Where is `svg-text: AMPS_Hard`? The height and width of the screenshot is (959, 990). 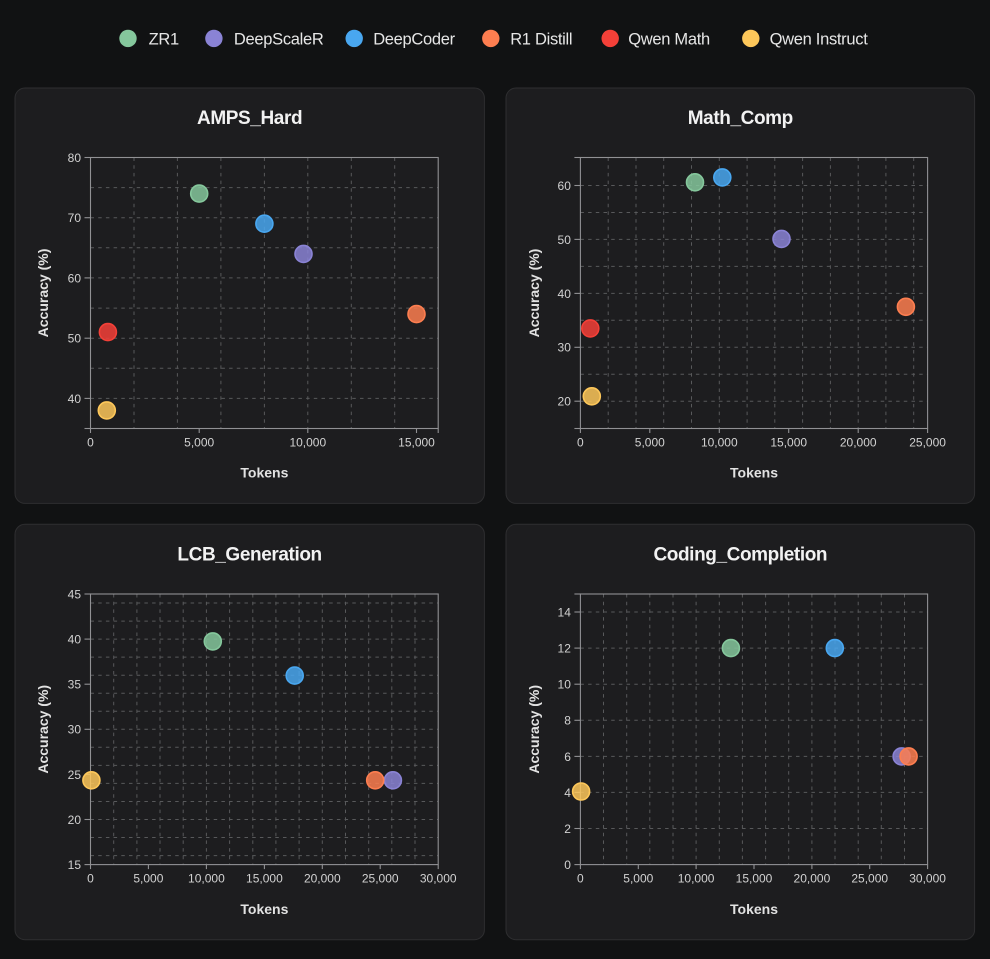 svg-text: AMPS_Hard is located at coordinates (249, 118).